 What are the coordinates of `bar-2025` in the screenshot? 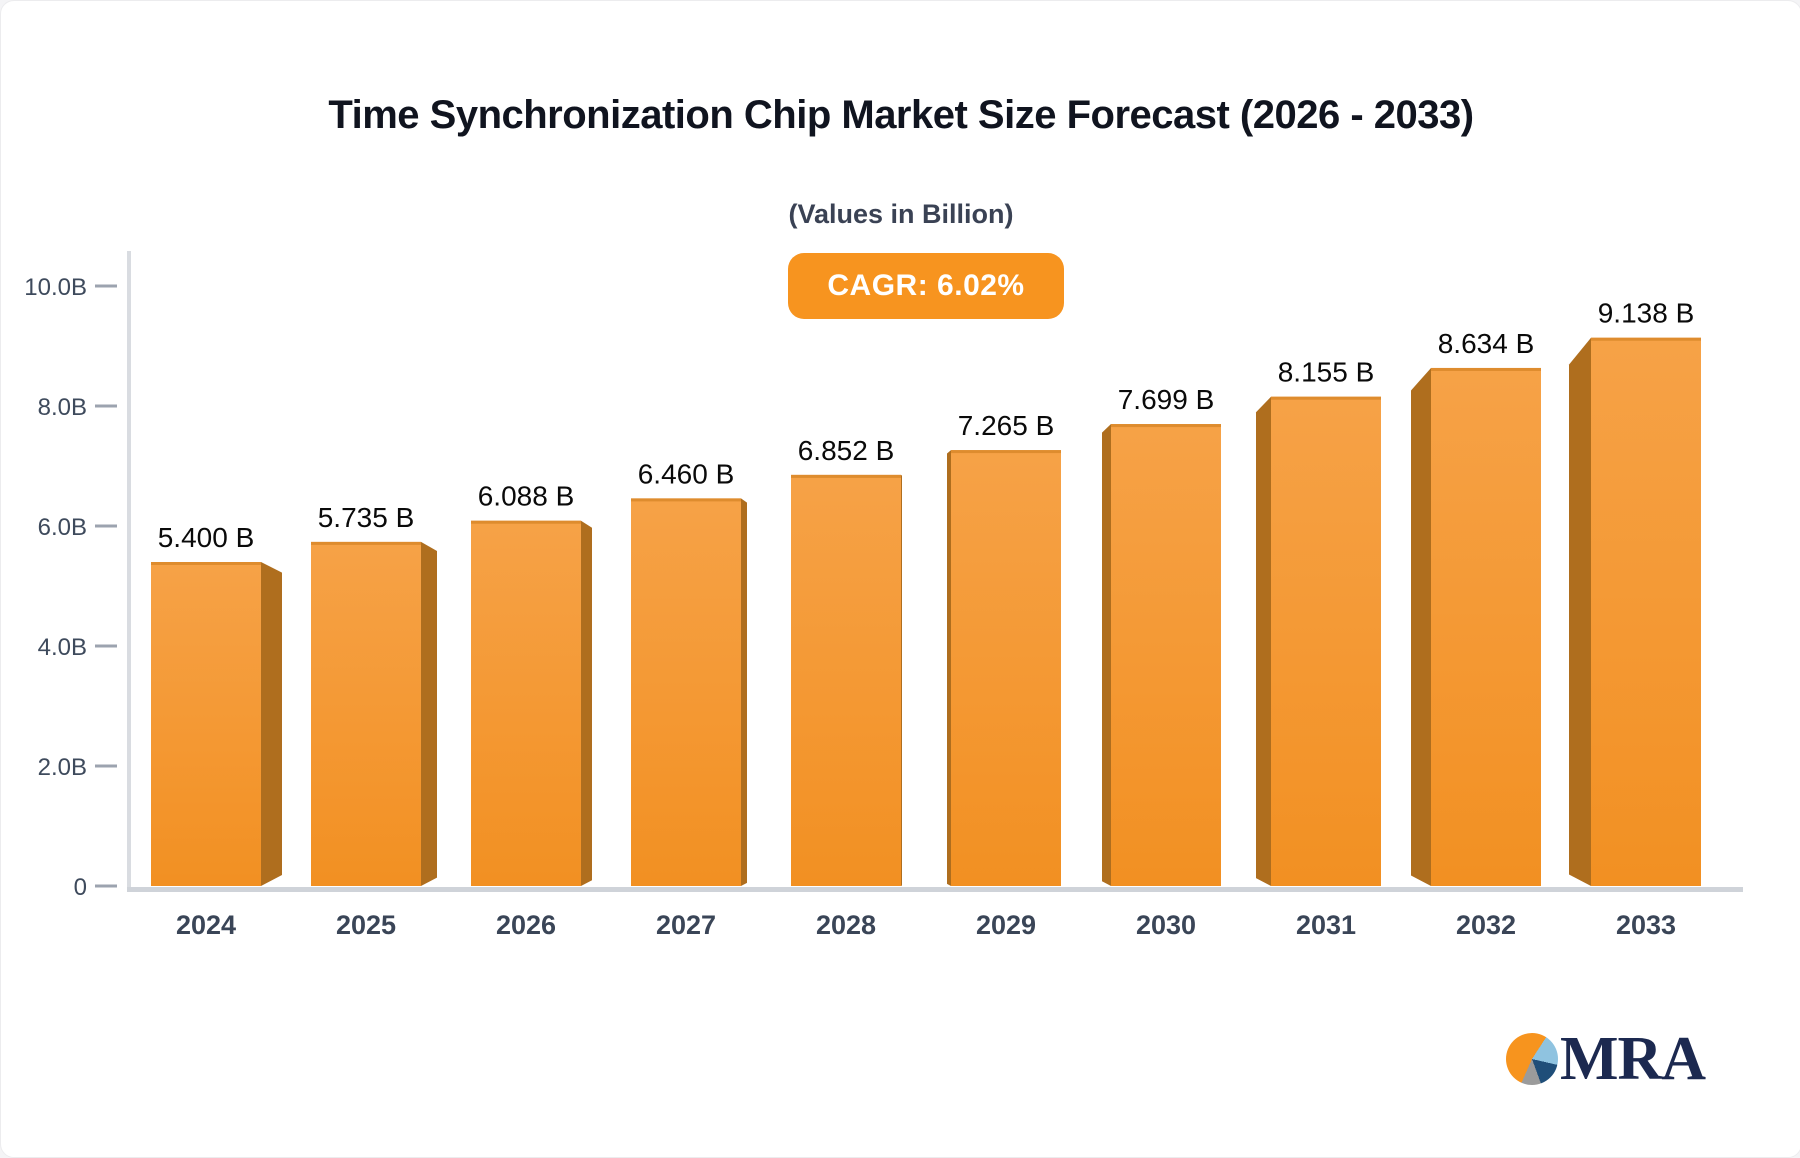 It's located at (366, 713).